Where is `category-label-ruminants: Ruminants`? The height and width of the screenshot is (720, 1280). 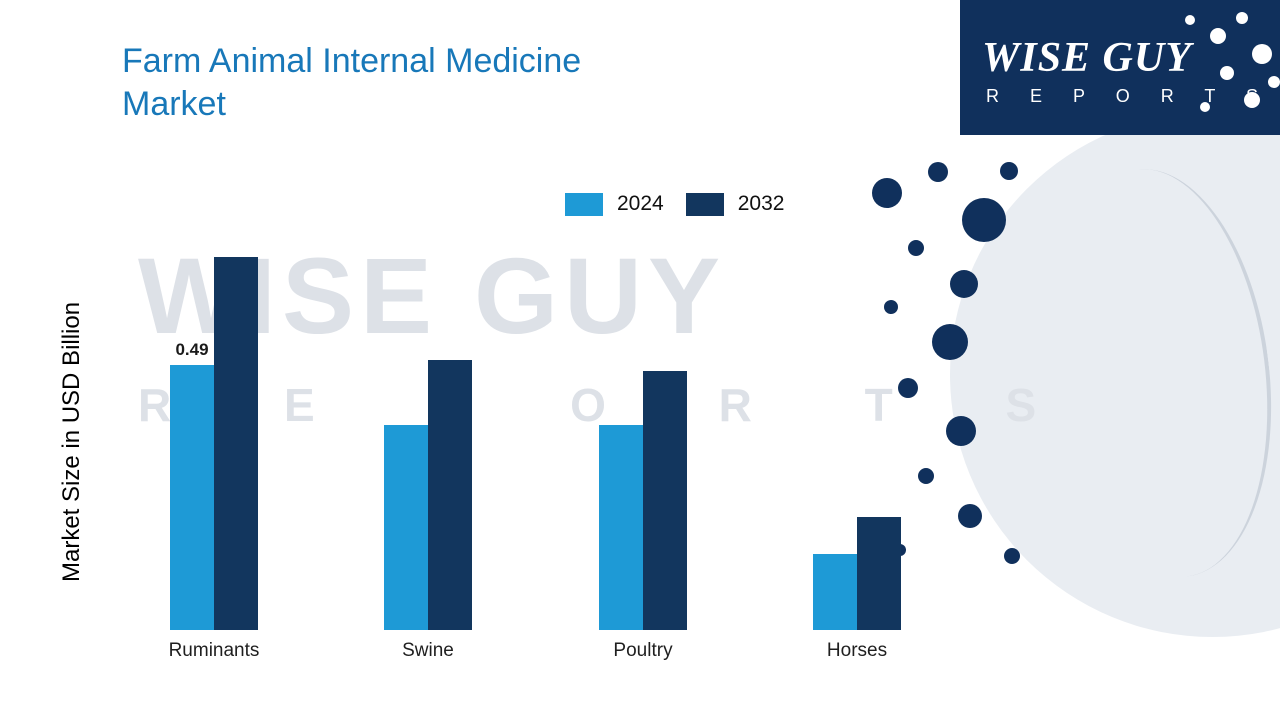 category-label-ruminants: Ruminants is located at coordinates (214, 650).